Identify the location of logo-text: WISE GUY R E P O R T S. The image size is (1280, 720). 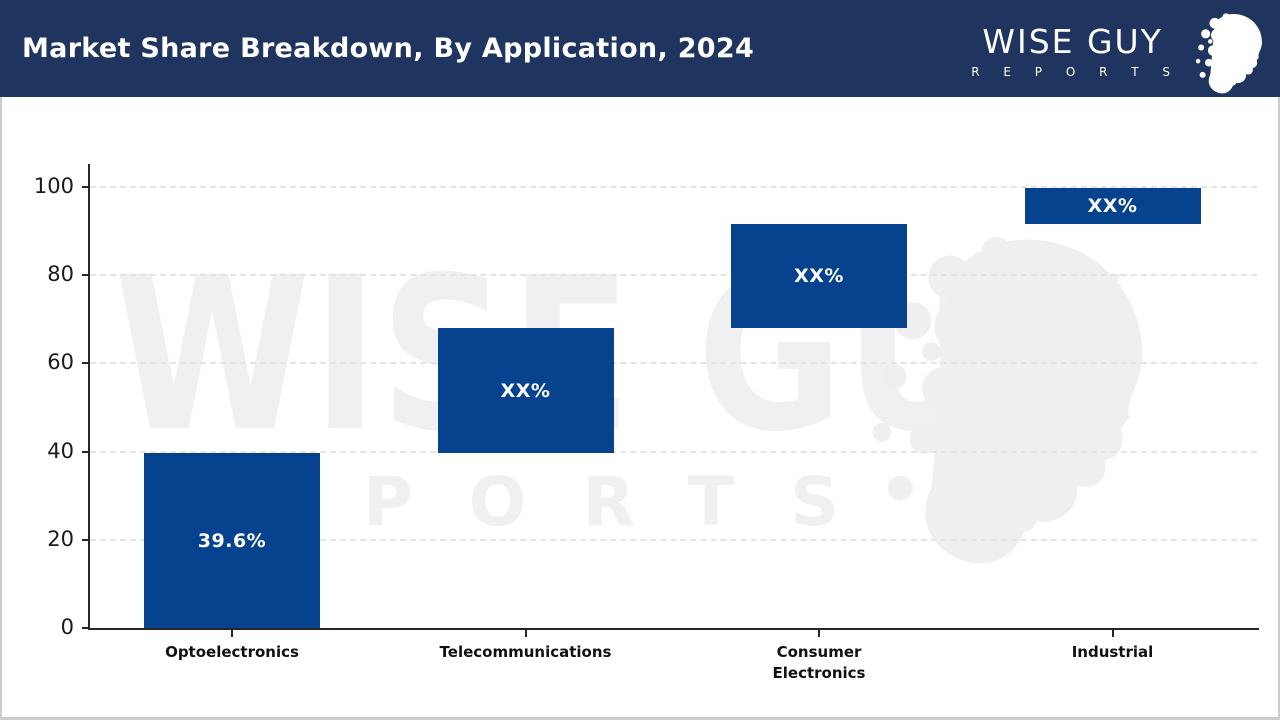
(1072, 50).